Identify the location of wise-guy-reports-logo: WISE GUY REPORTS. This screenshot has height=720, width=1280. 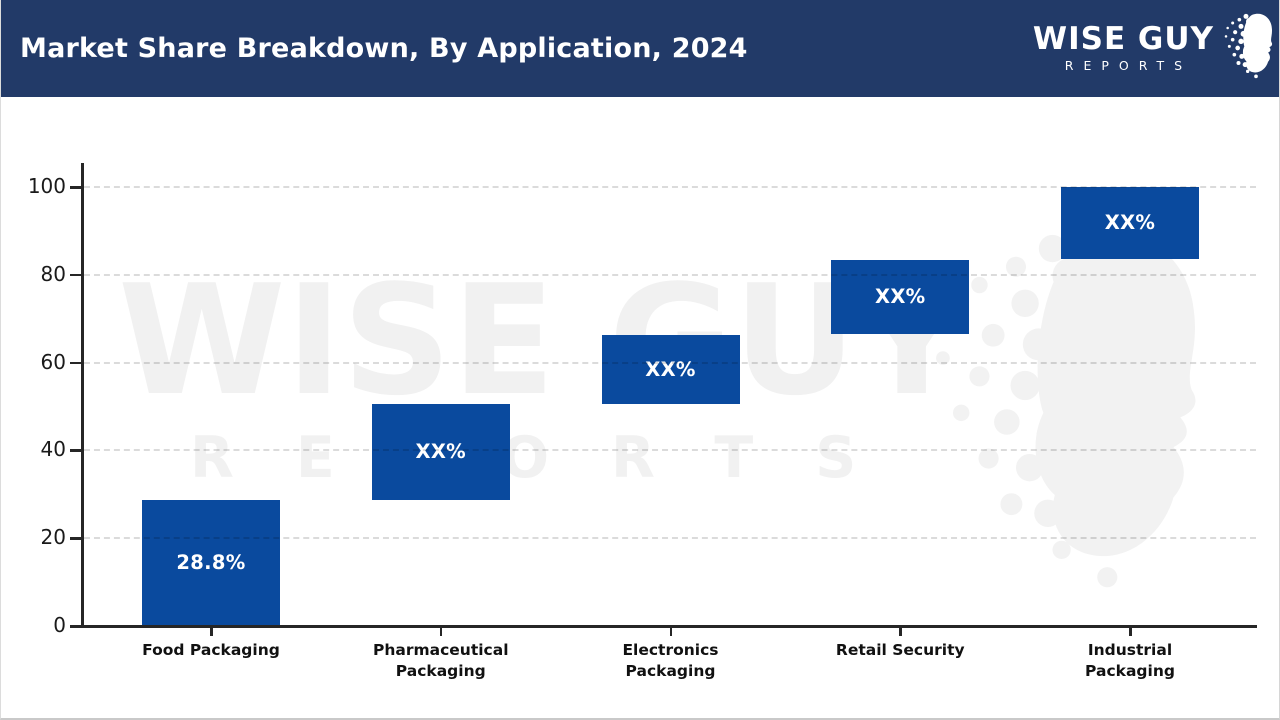
(1156, 48).